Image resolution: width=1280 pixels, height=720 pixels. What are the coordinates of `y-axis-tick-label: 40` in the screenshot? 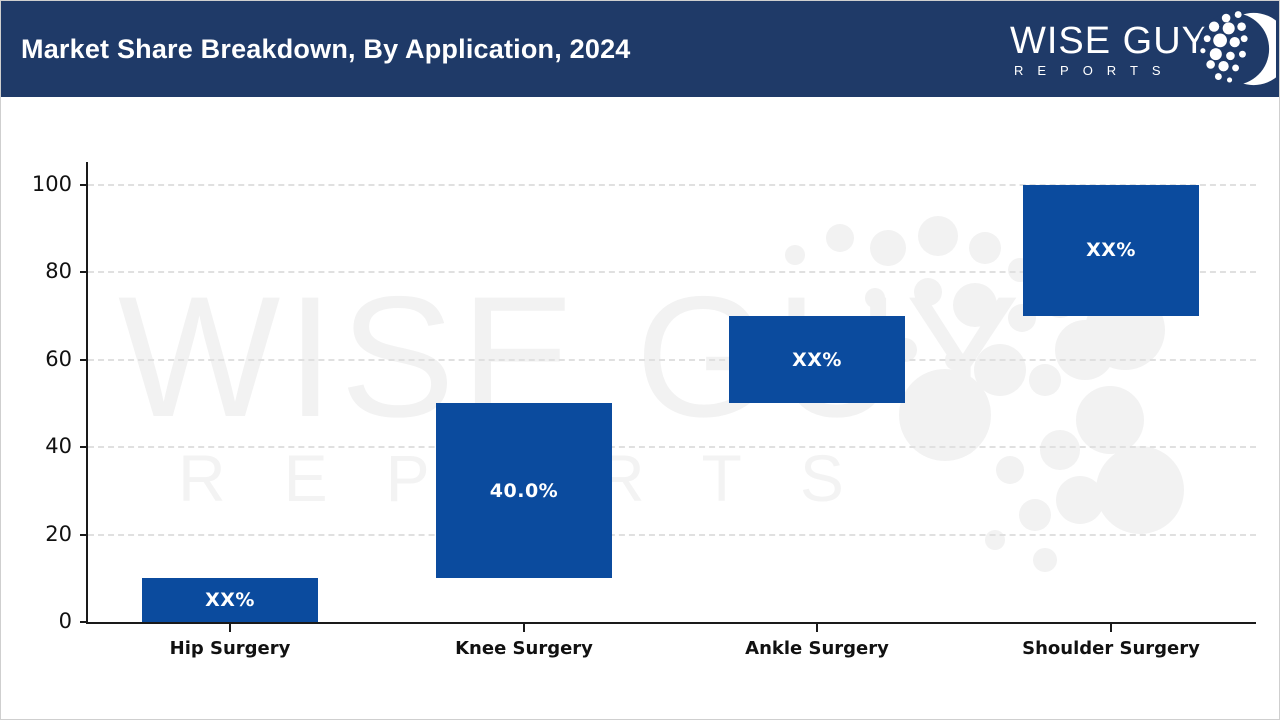 It's located at (58, 446).